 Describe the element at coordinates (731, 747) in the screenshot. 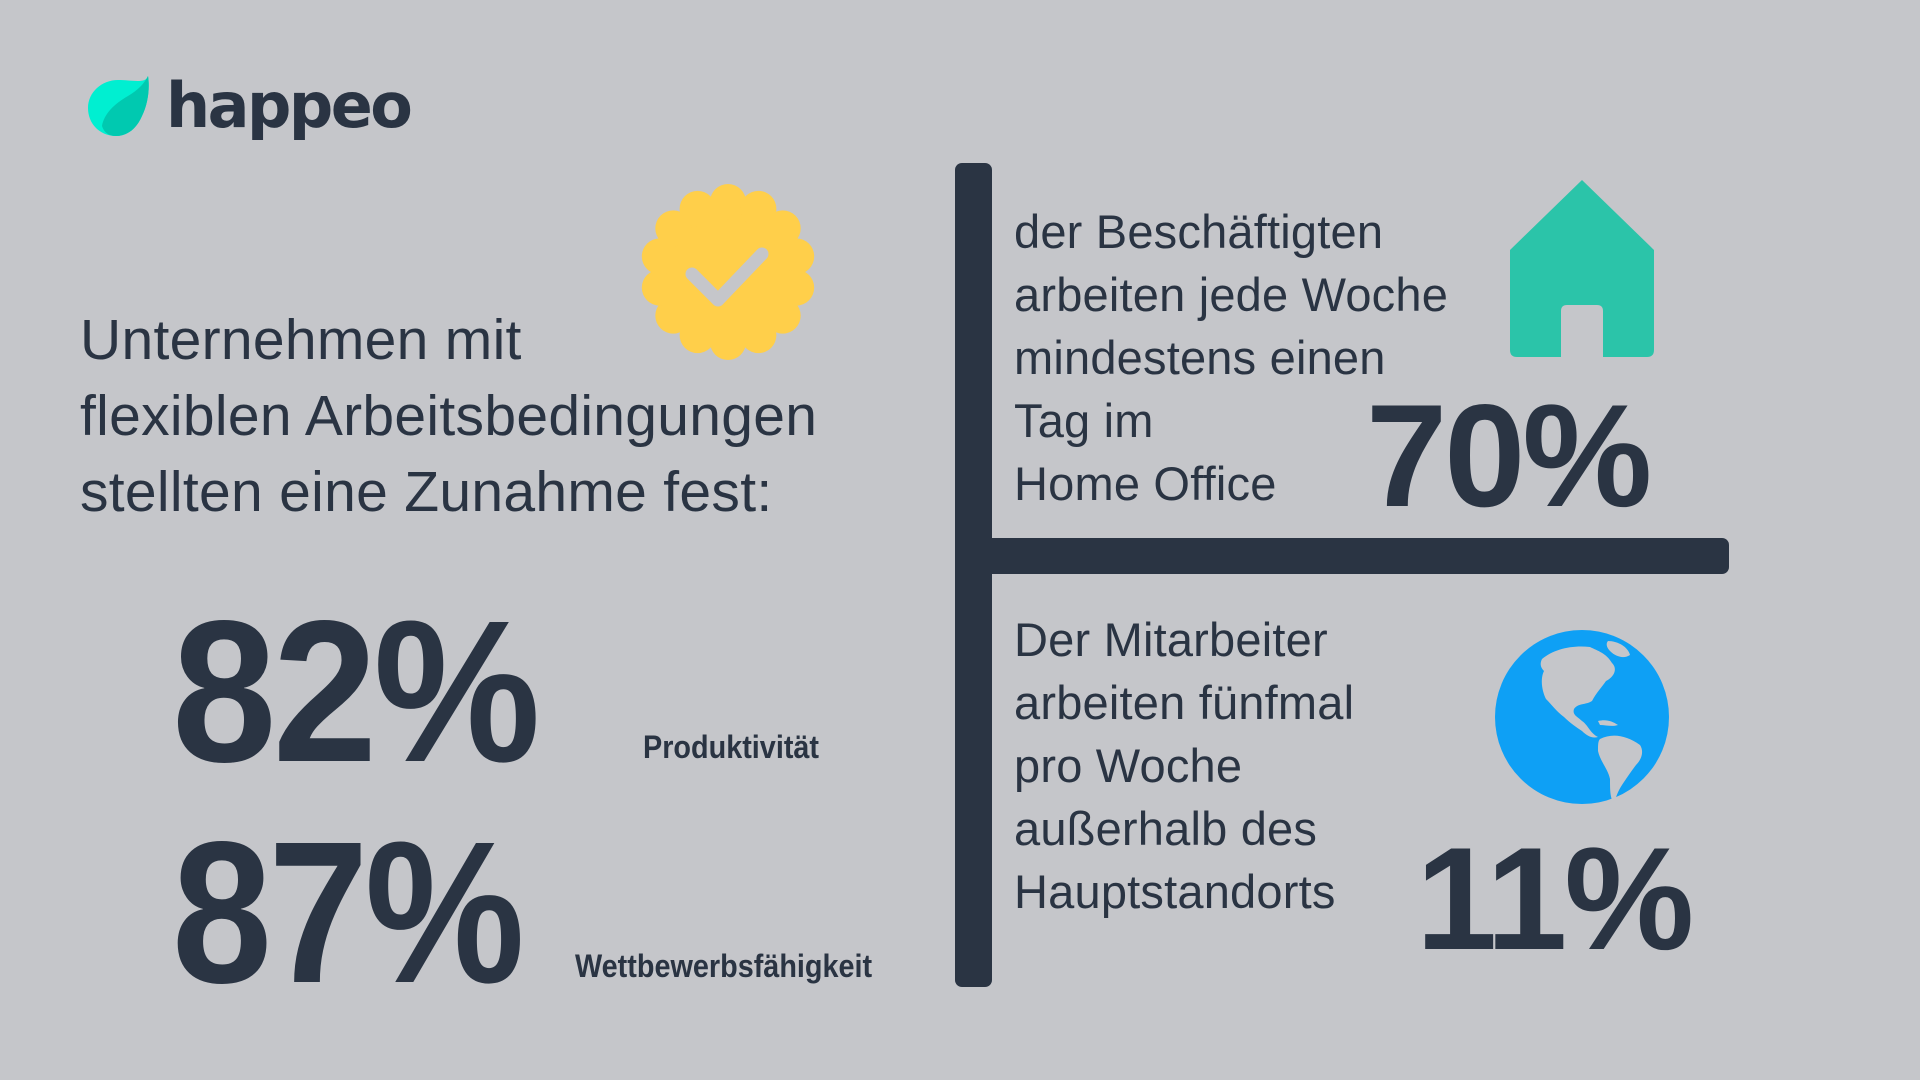

I see `stat-productivity-label: Produktivität` at that location.